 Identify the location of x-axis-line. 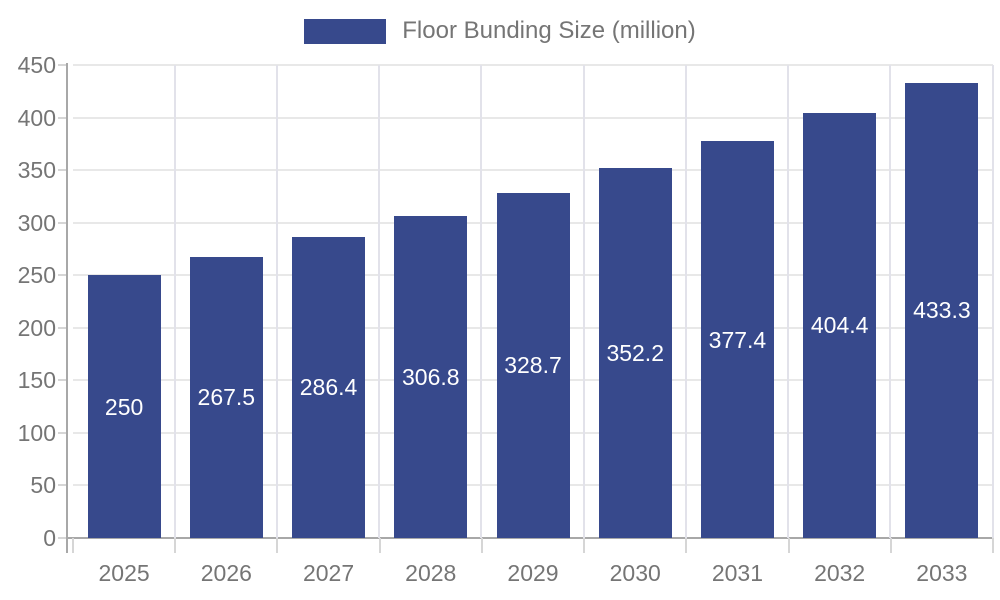
(526, 538).